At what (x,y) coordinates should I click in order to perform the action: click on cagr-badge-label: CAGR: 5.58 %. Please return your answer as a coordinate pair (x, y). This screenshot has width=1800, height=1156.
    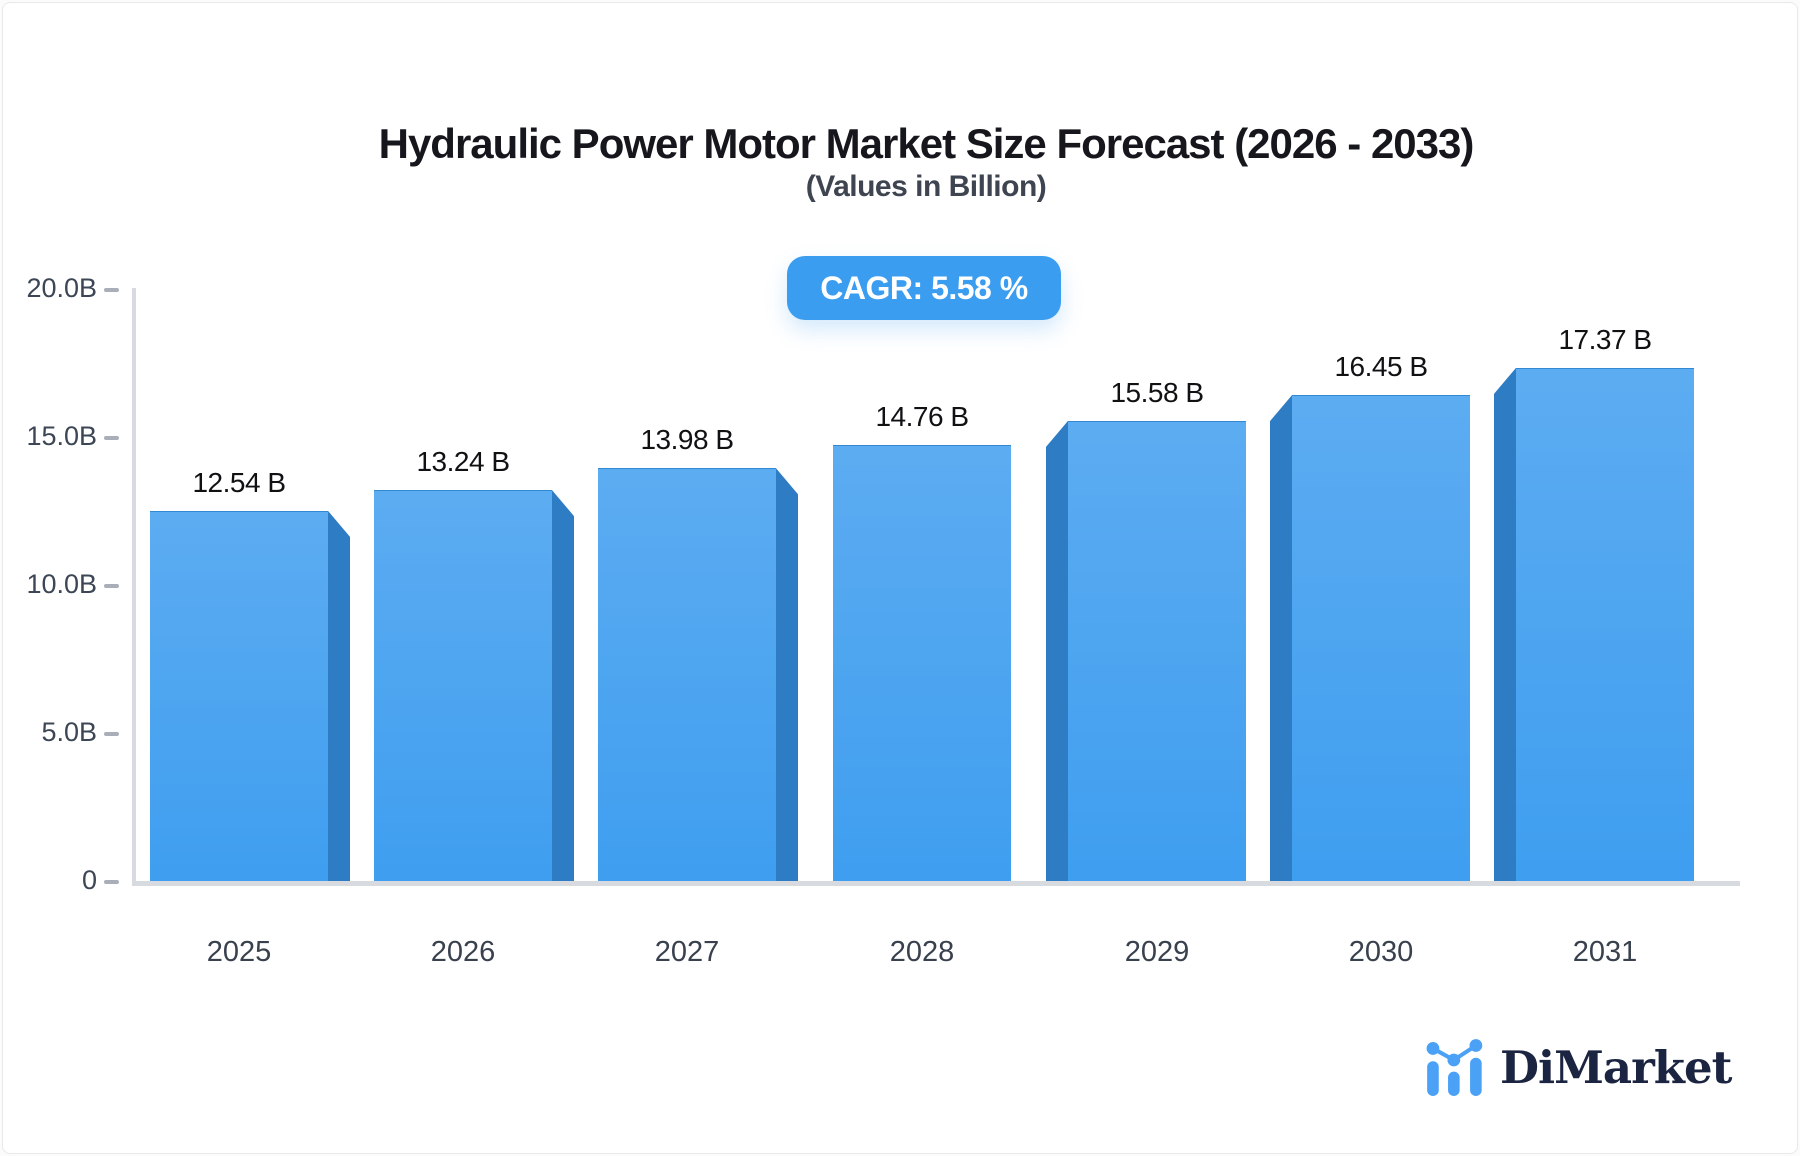
    Looking at the image, I should click on (924, 287).